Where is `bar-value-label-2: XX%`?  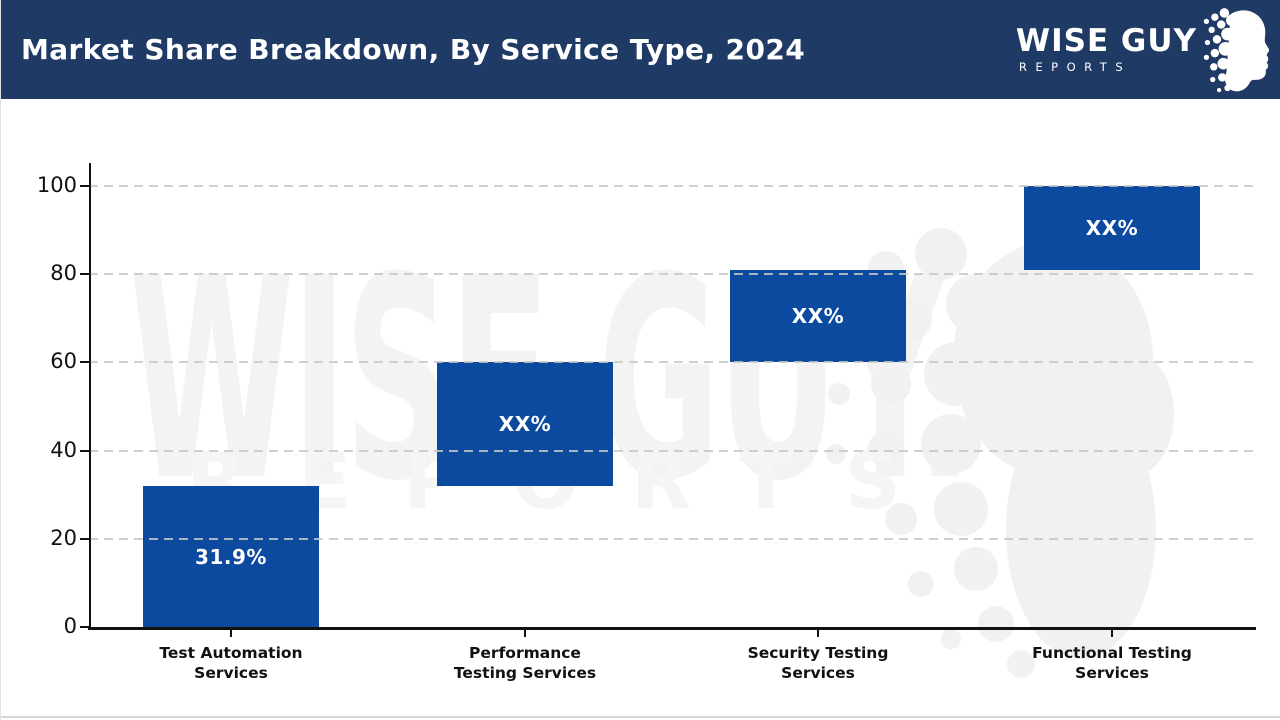 bar-value-label-2: XX% is located at coordinates (525, 424).